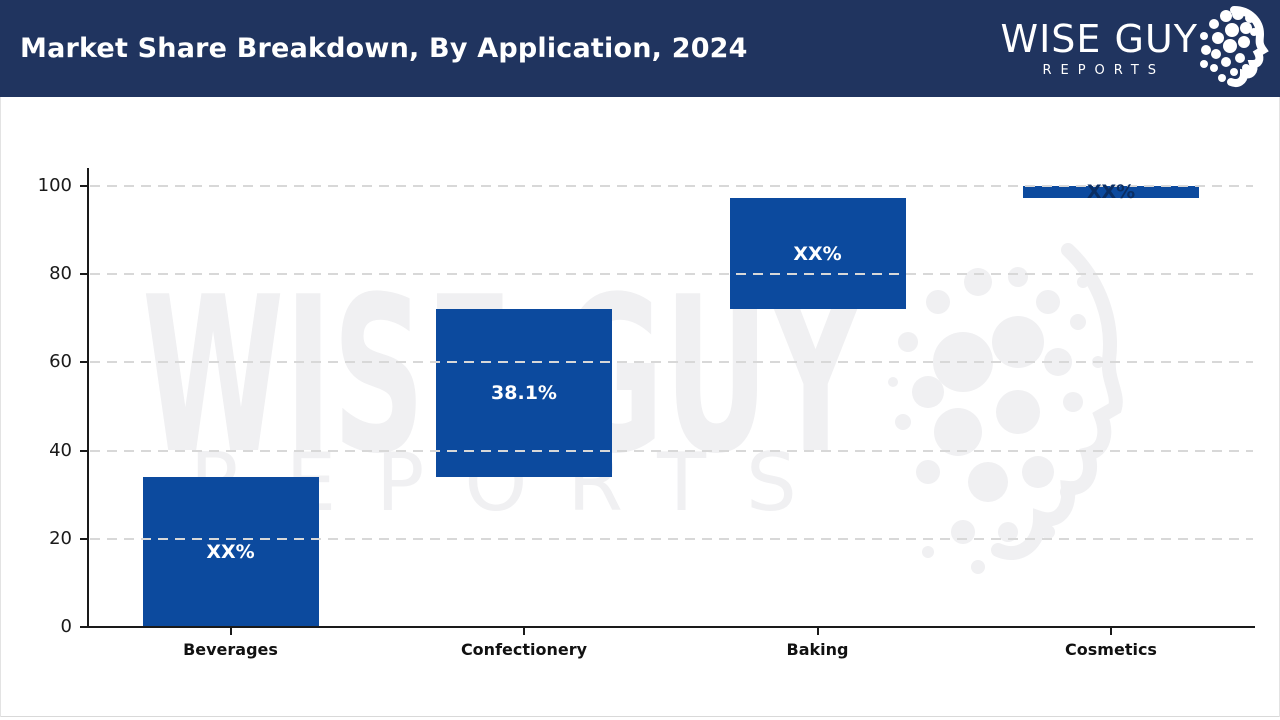 The image size is (1280, 720). What do you see at coordinates (817, 649) in the screenshot?
I see `category-label: Baking` at bounding box center [817, 649].